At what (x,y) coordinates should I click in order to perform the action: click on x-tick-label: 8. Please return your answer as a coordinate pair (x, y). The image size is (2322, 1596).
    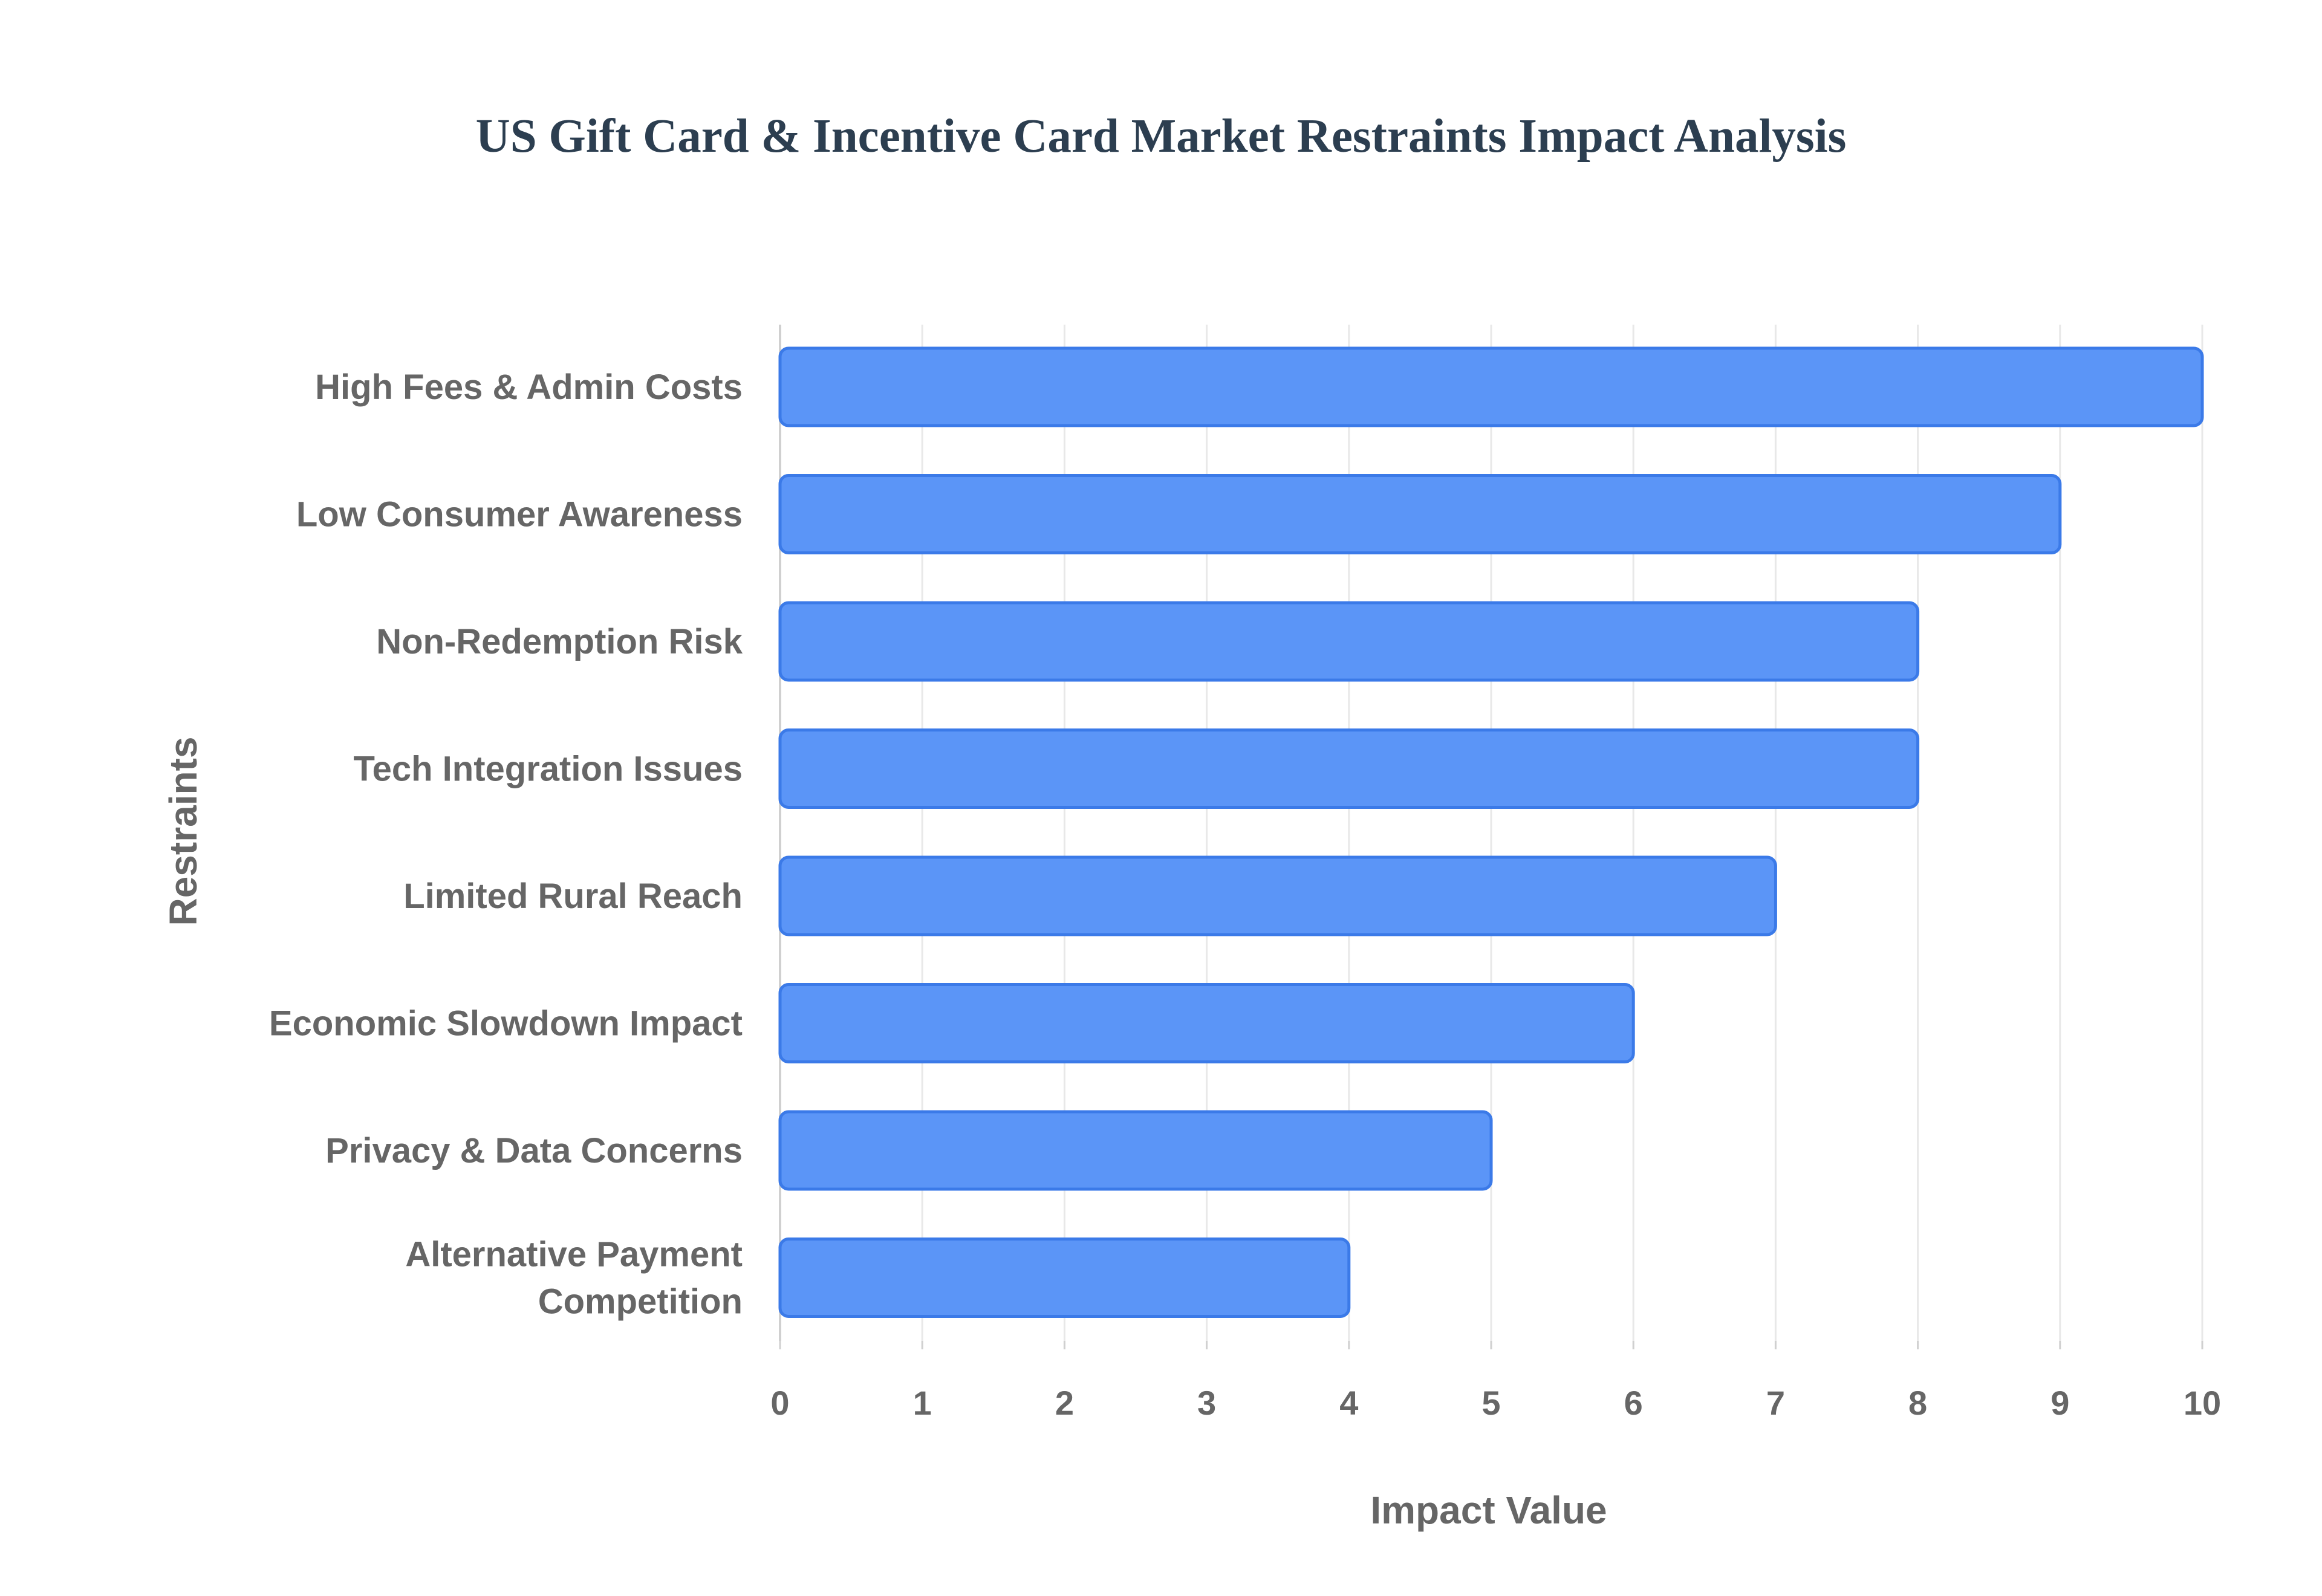
    Looking at the image, I should click on (1917, 1403).